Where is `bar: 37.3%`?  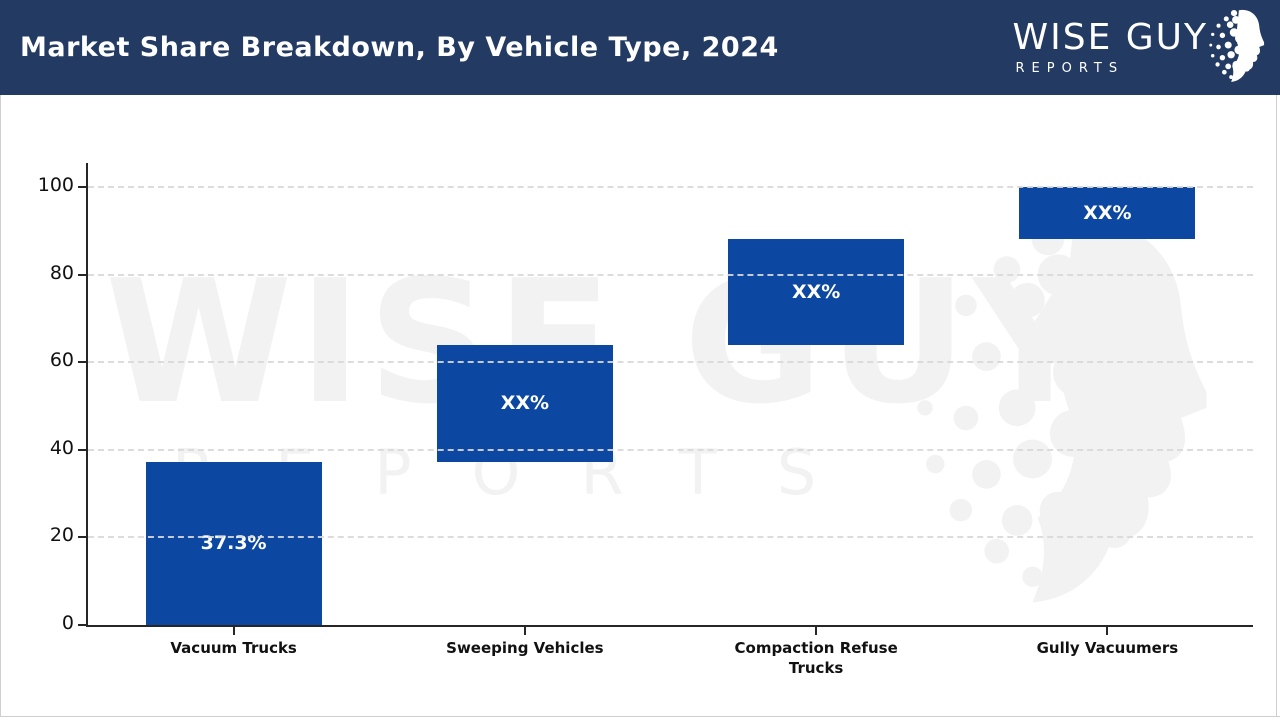 bar: 37.3% is located at coordinates (233, 543).